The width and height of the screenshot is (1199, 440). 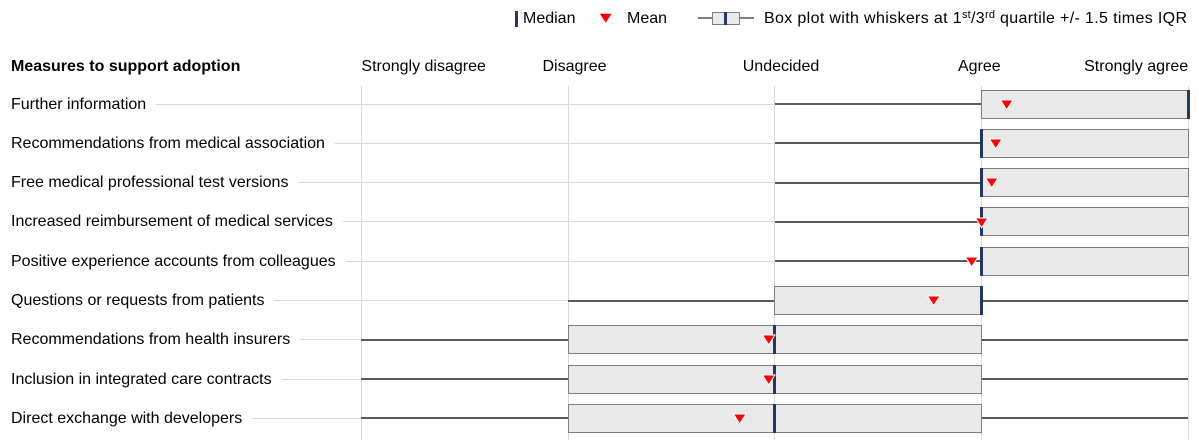 What do you see at coordinates (605, 18) in the screenshot?
I see `mean-legend-glyph` at bounding box center [605, 18].